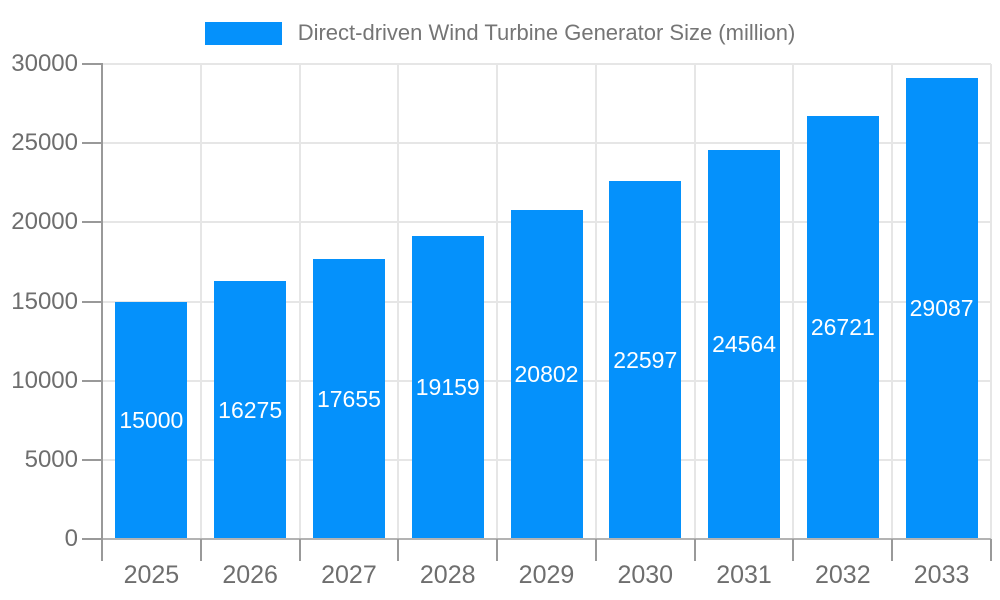 Image resolution: width=1000 pixels, height=600 pixels. I want to click on x-axis-line, so click(536, 539).